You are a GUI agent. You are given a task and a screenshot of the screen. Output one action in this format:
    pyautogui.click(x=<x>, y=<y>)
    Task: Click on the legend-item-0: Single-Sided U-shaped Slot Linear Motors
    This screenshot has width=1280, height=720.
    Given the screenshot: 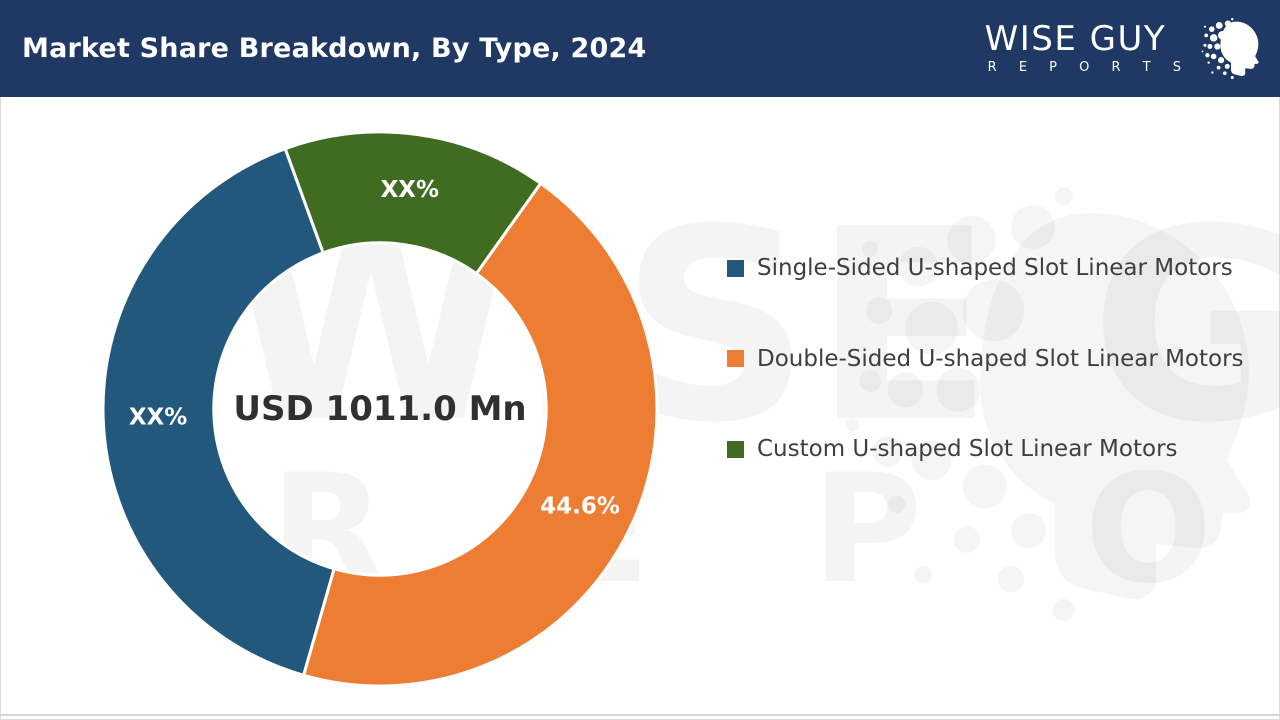 What is the action you would take?
    pyautogui.click(x=980, y=268)
    